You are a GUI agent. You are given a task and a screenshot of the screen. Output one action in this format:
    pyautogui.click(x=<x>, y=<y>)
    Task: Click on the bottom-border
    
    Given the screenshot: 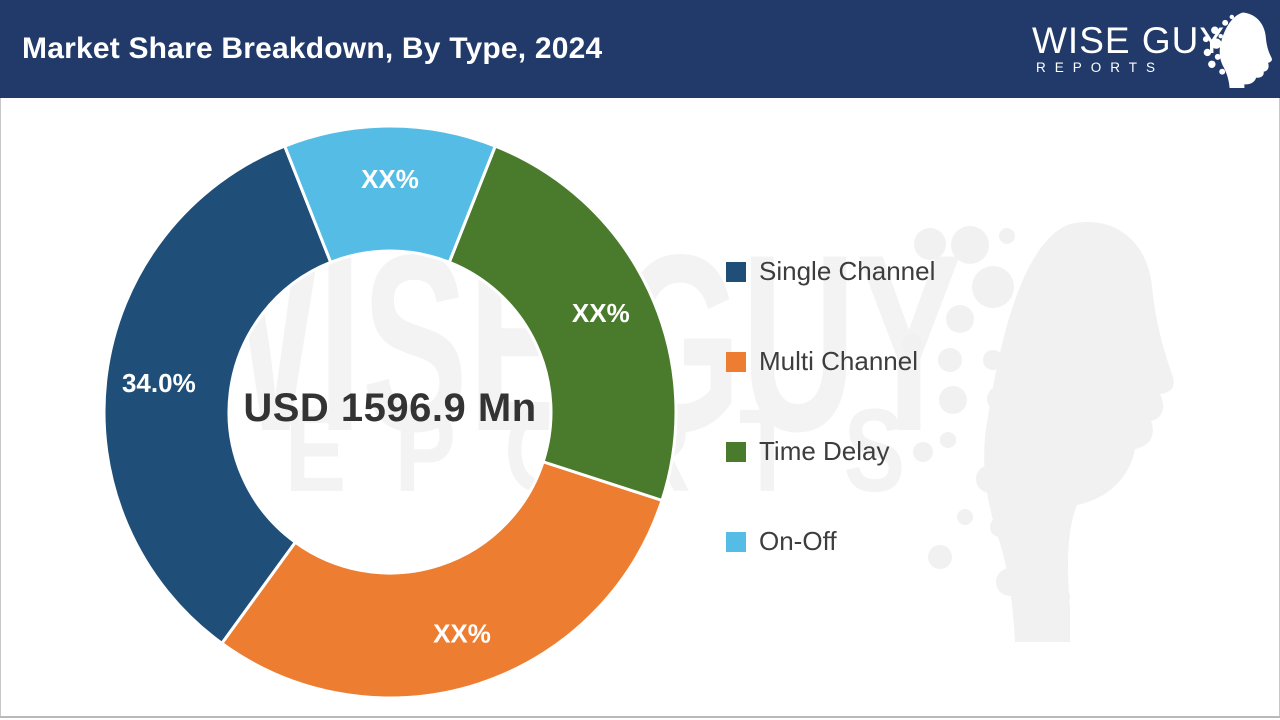 What is the action you would take?
    pyautogui.click(x=640, y=717)
    